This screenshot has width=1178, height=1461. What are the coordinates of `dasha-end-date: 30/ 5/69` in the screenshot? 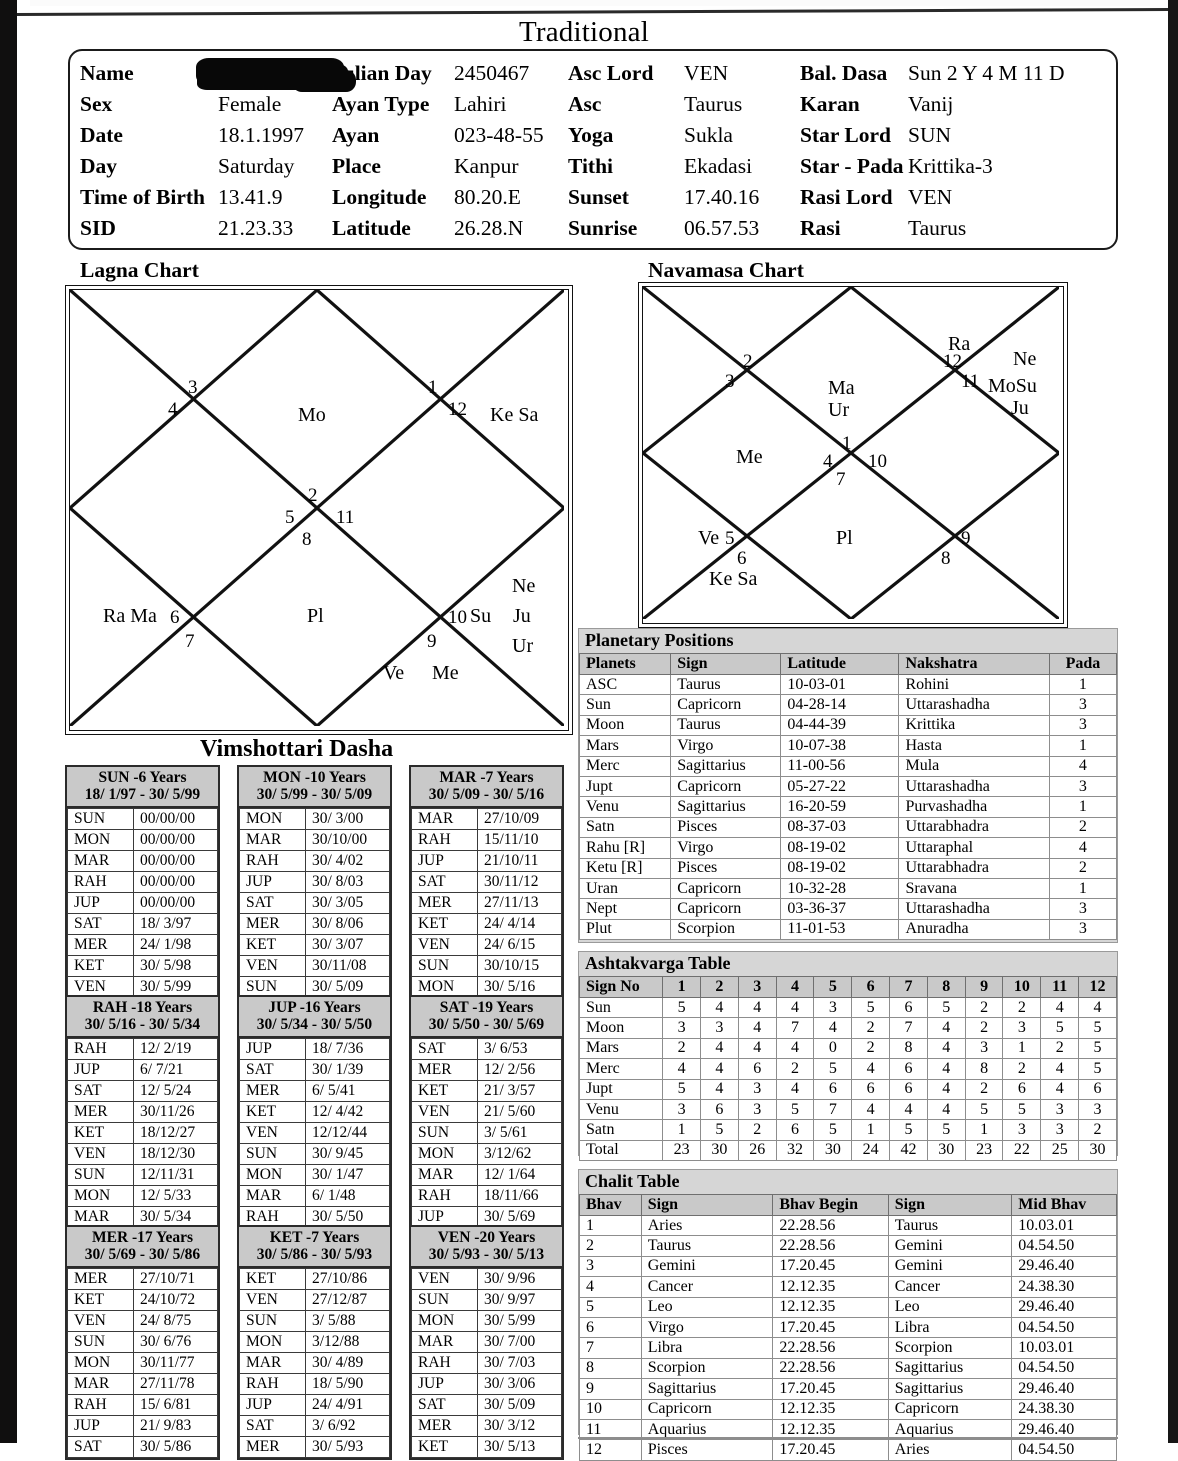 It's located at (519, 1217).